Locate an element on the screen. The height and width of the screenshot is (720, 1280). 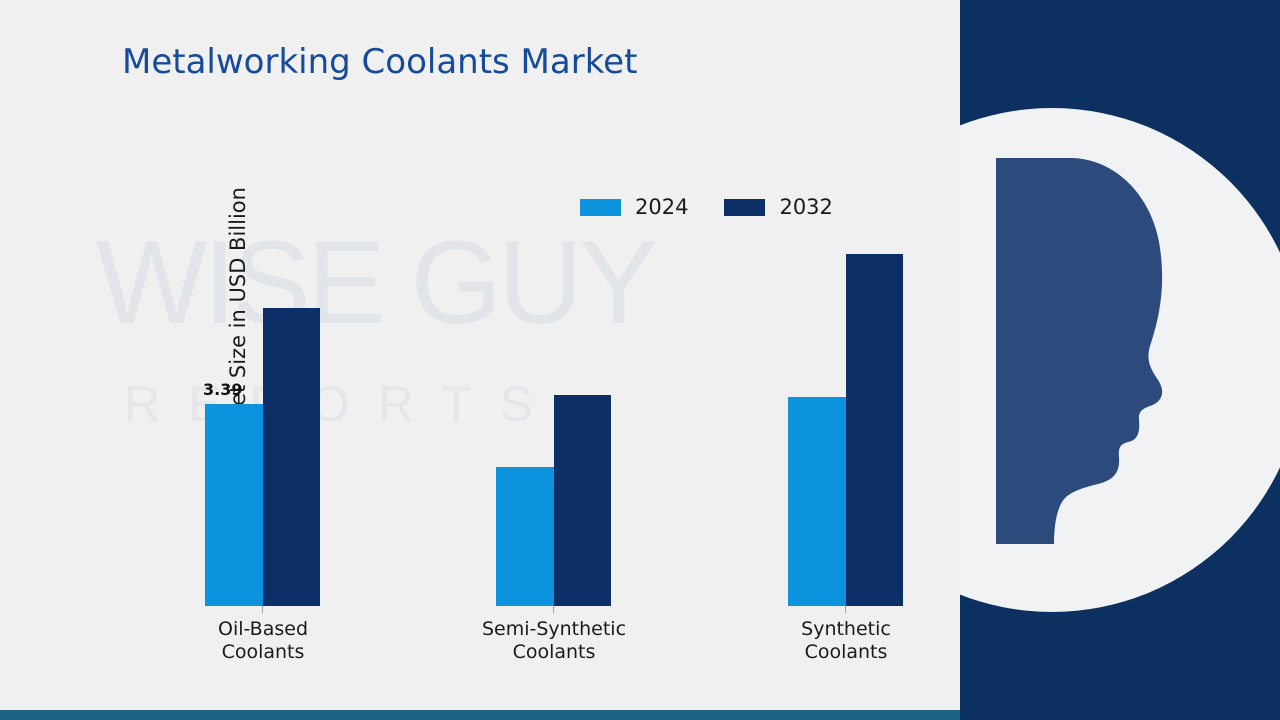
x-axis-label-semi-synthetic-line2: Coolants is located at coordinates (554, 652).